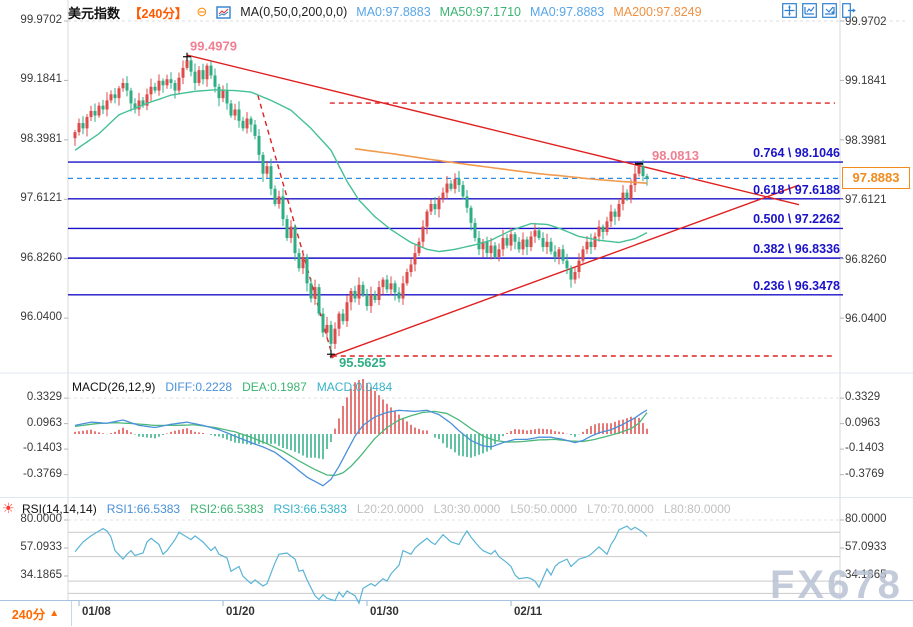 Image resolution: width=913 pixels, height=627 pixels. What do you see at coordinates (544, 509) in the screenshot?
I see `rsi-l50-value: L50:50.0000` at bounding box center [544, 509].